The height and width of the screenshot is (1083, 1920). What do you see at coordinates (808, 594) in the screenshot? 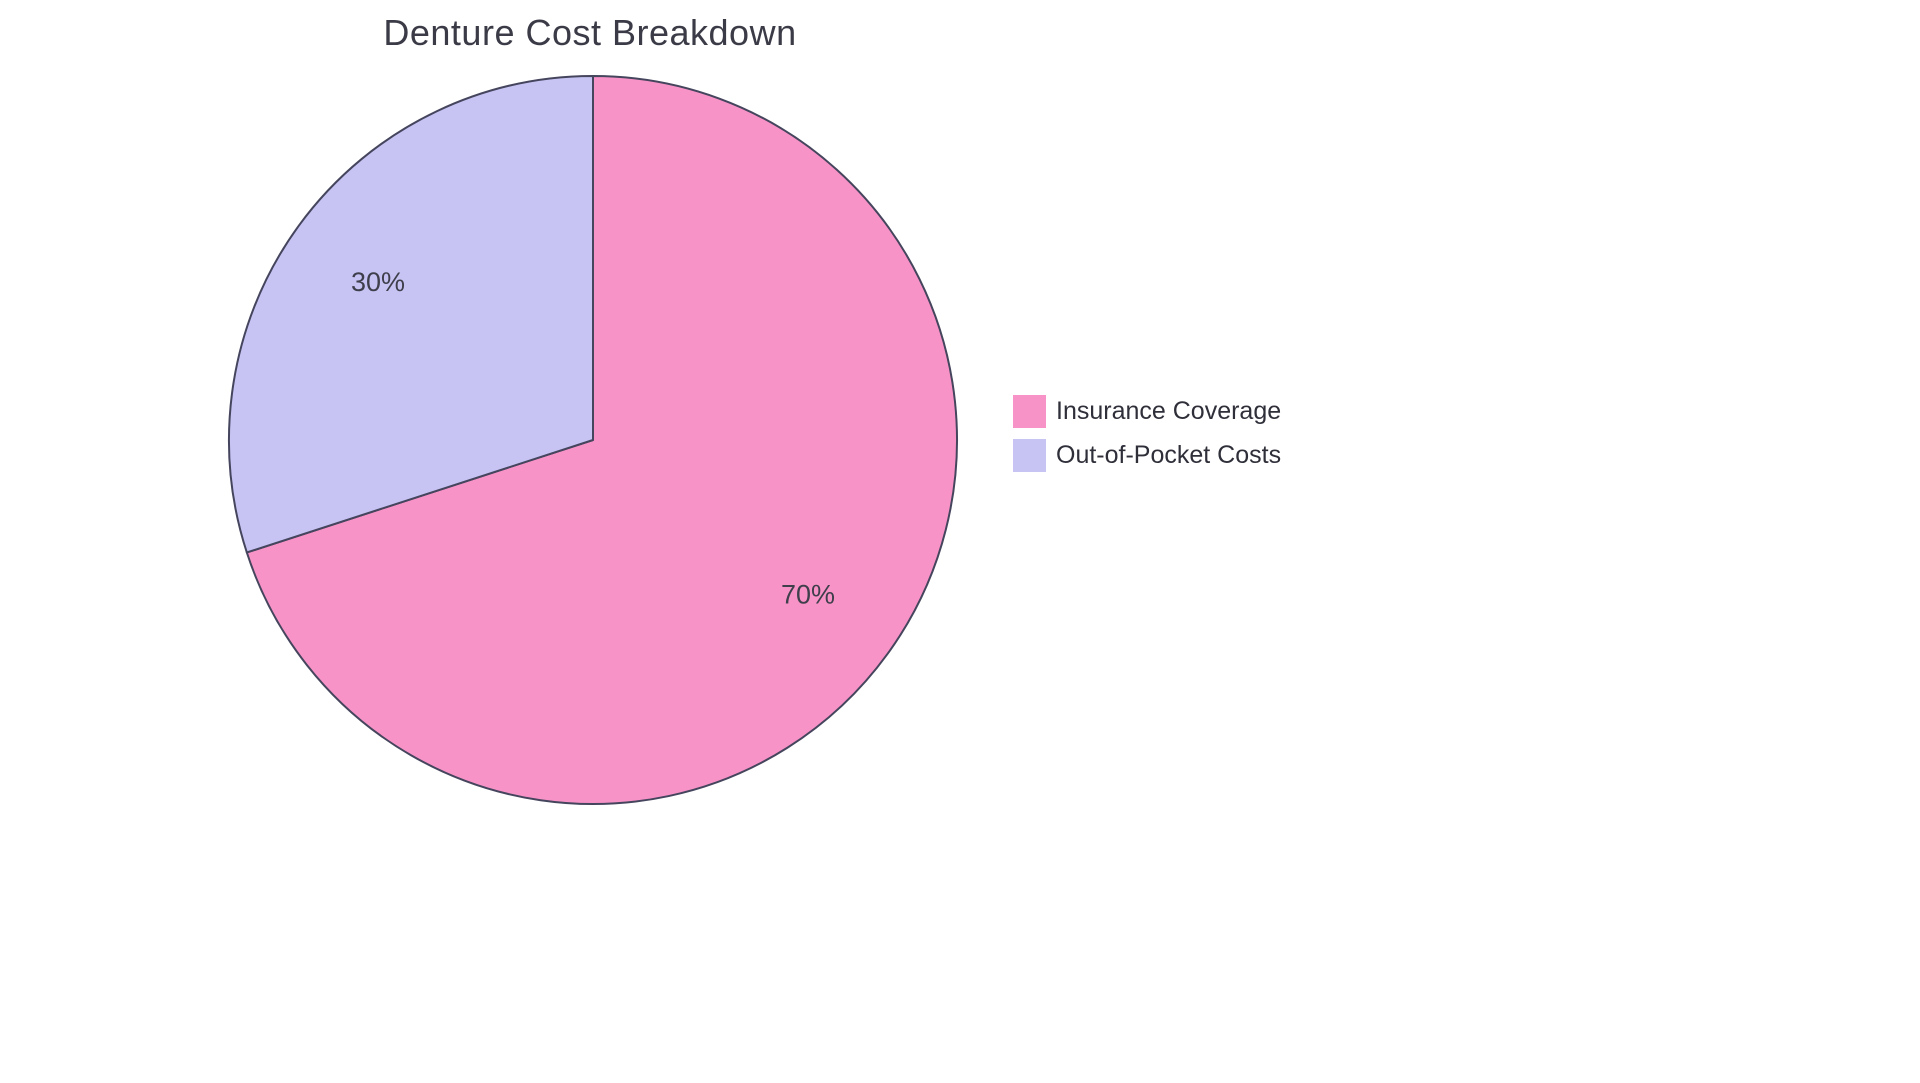
I see `pie-percent-label-insurance-coverage: 70%` at bounding box center [808, 594].